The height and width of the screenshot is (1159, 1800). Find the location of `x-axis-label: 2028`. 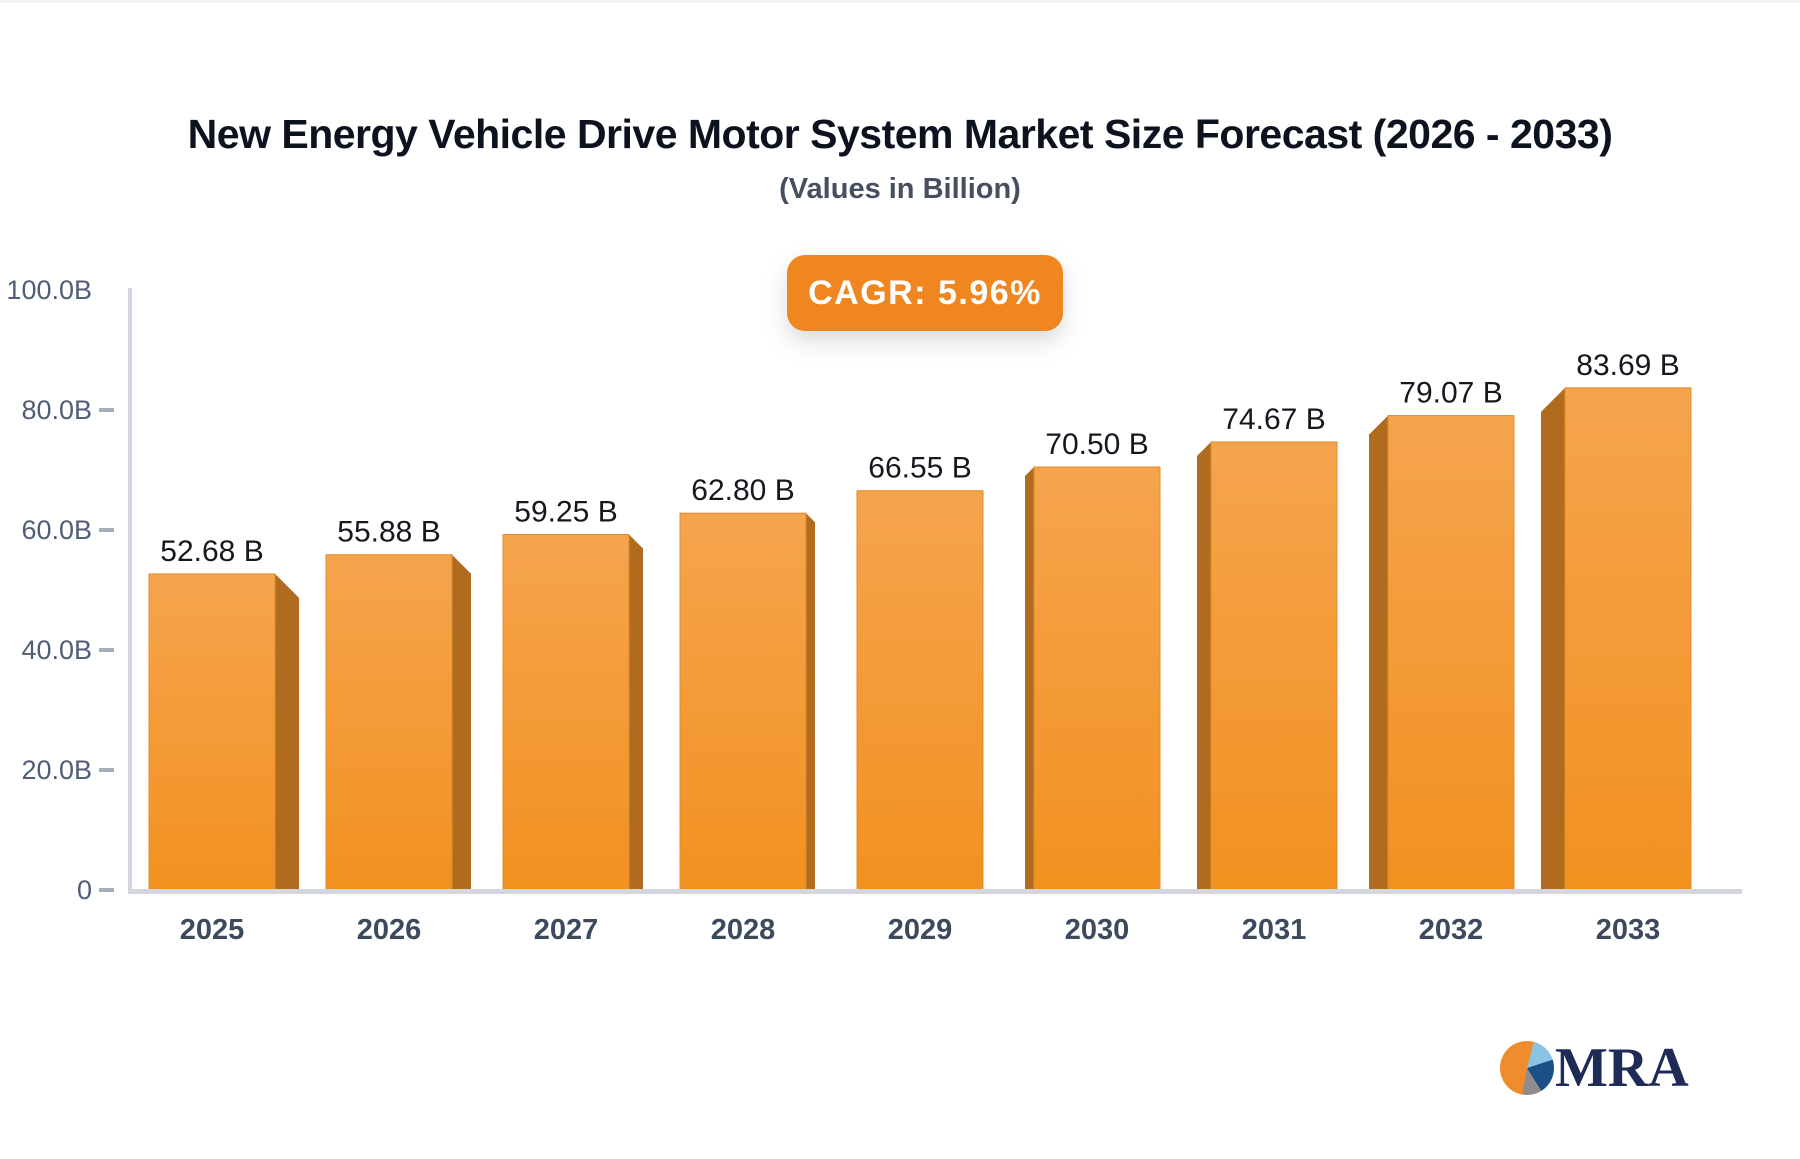

x-axis-label: 2028 is located at coordinates (743, 930).